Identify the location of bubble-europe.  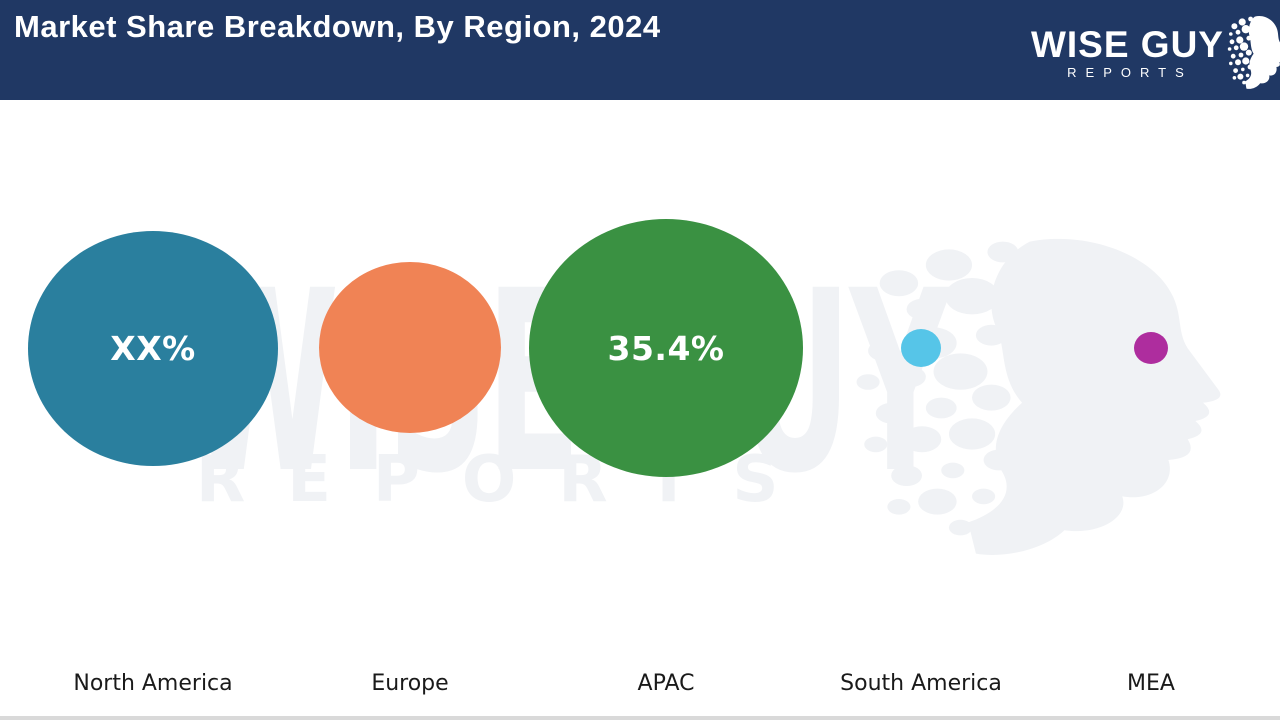
(410, 347).